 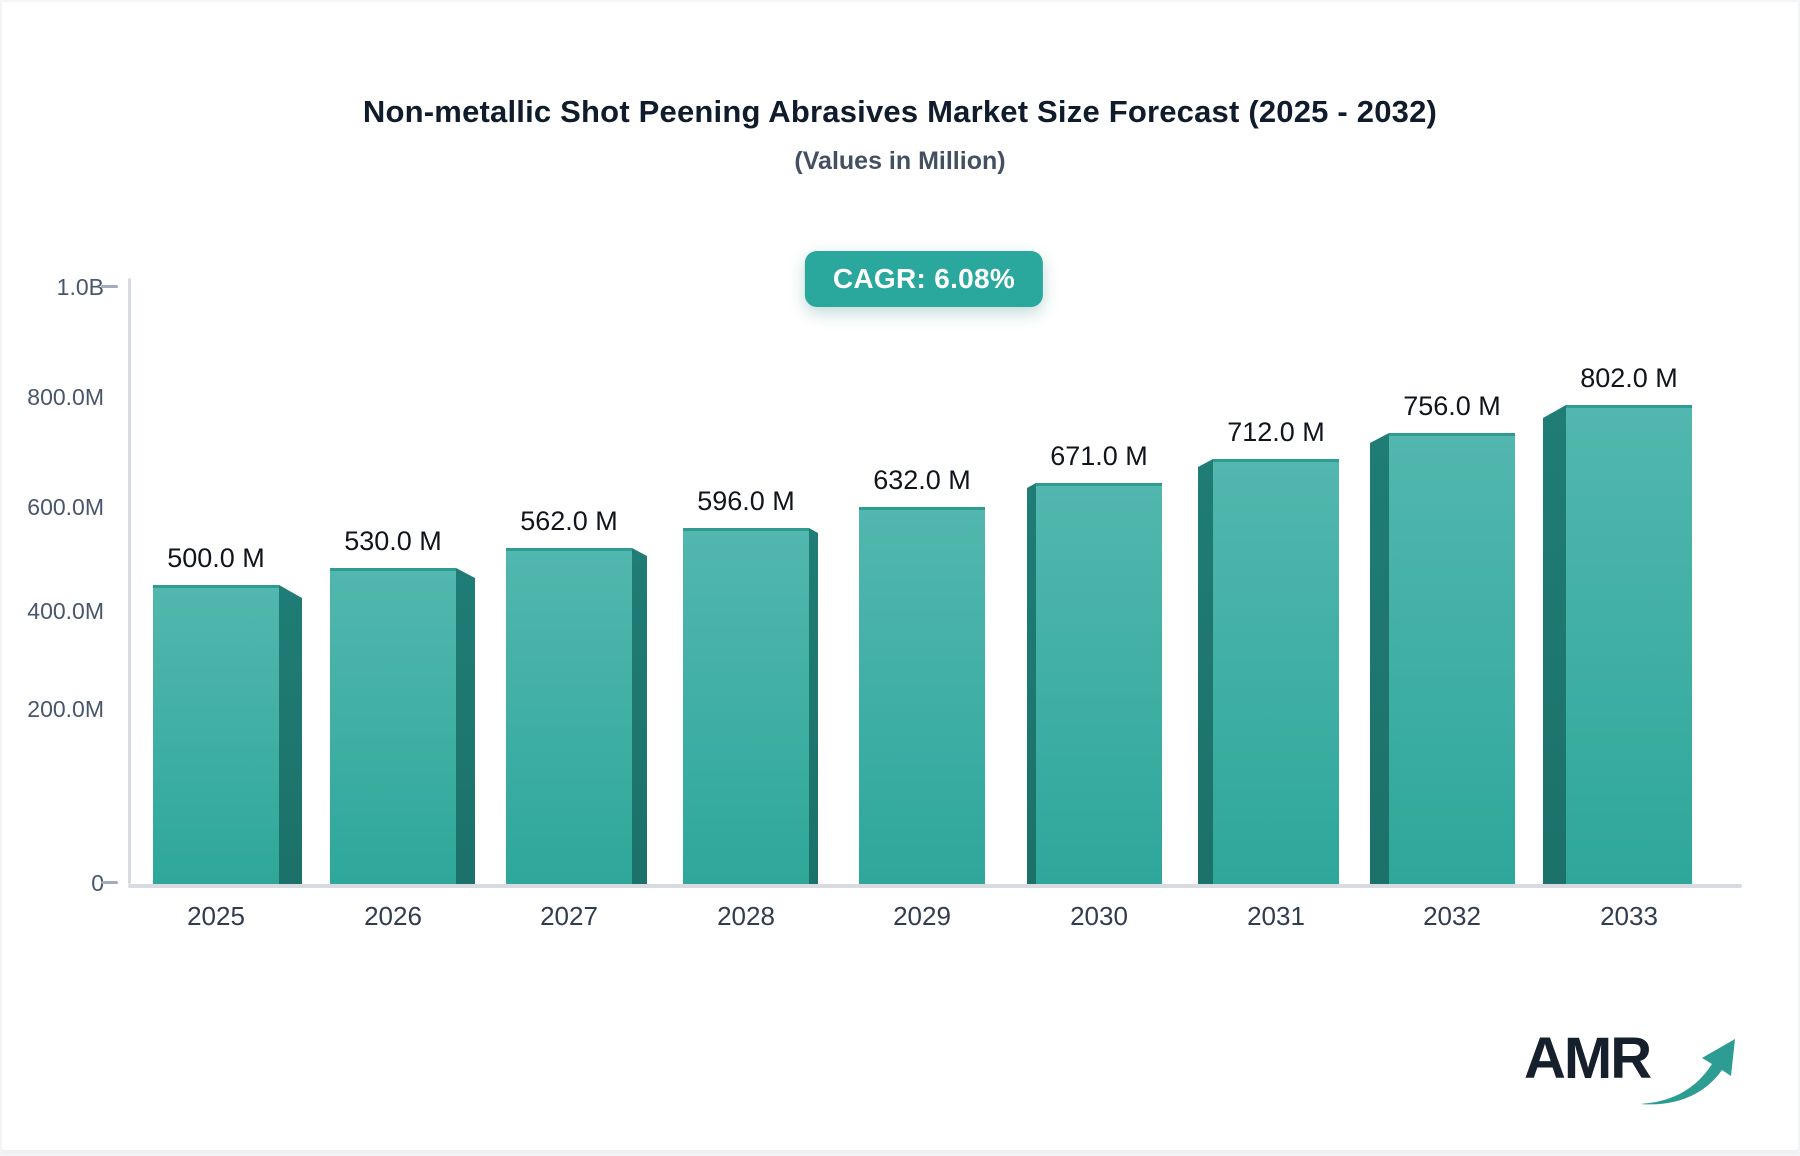 I want to click on bar-value-label: 756.0 M, so click(x=1452, y=406).